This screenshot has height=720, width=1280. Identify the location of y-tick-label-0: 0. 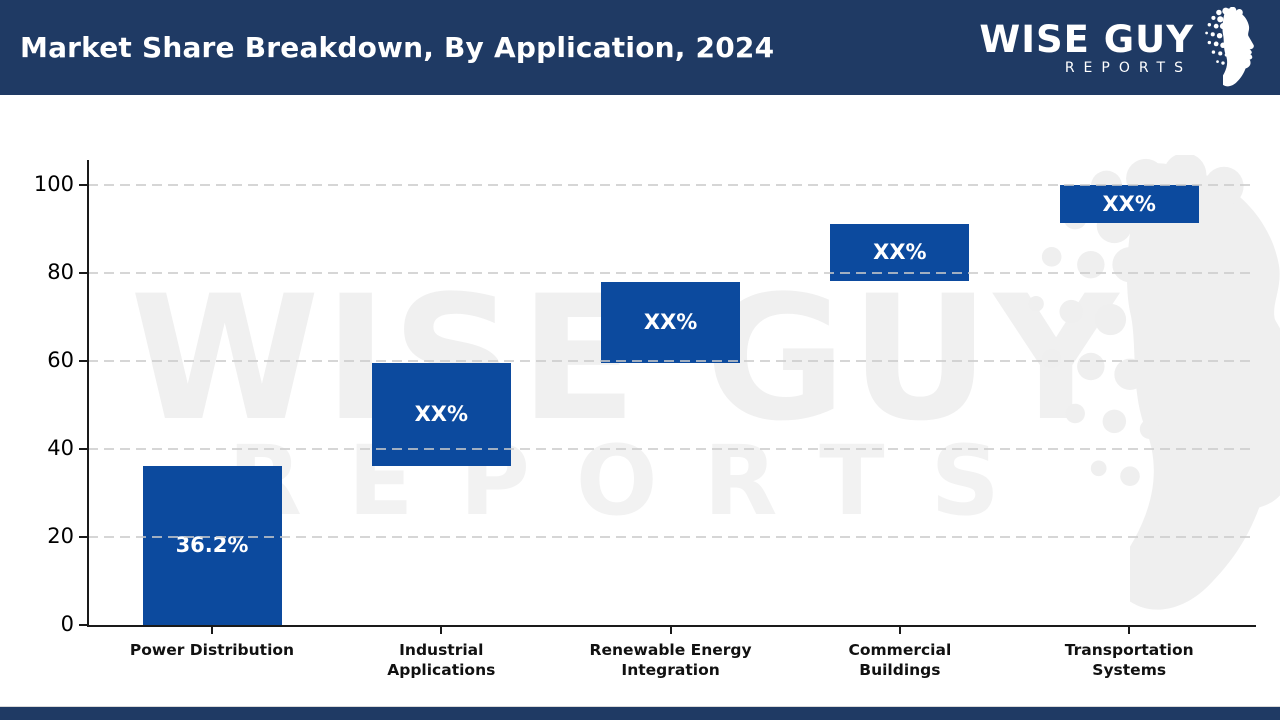
(67, 624).